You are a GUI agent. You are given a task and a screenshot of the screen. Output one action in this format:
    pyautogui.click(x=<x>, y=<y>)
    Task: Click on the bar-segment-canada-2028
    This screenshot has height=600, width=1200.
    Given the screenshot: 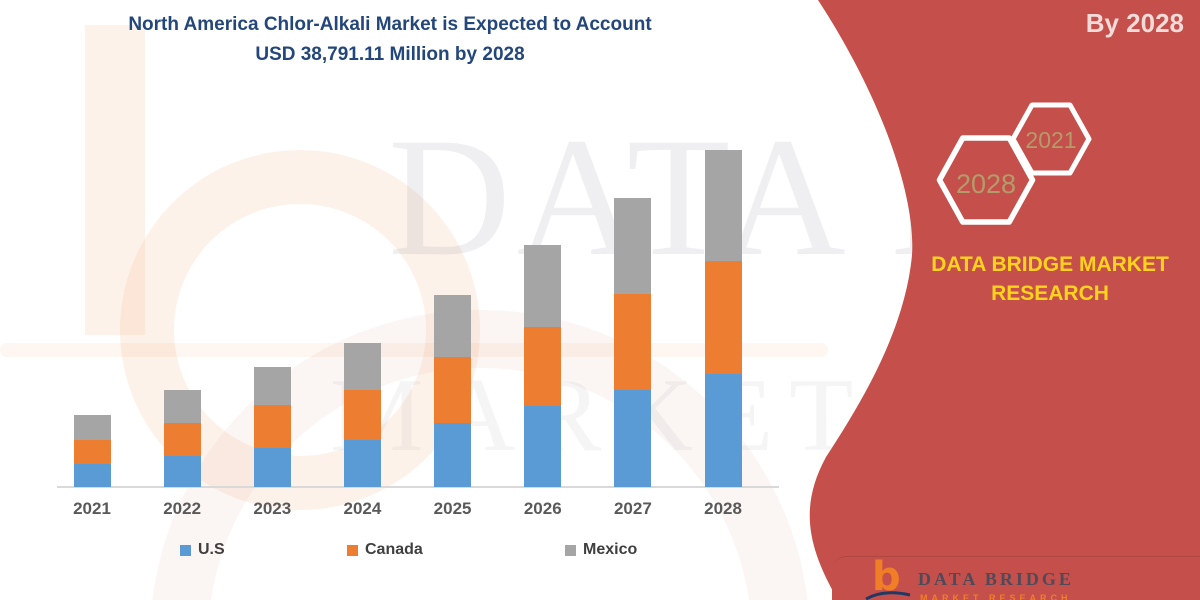 What is the action you would take?
    pyautogui.click(x=723, y=317)
    